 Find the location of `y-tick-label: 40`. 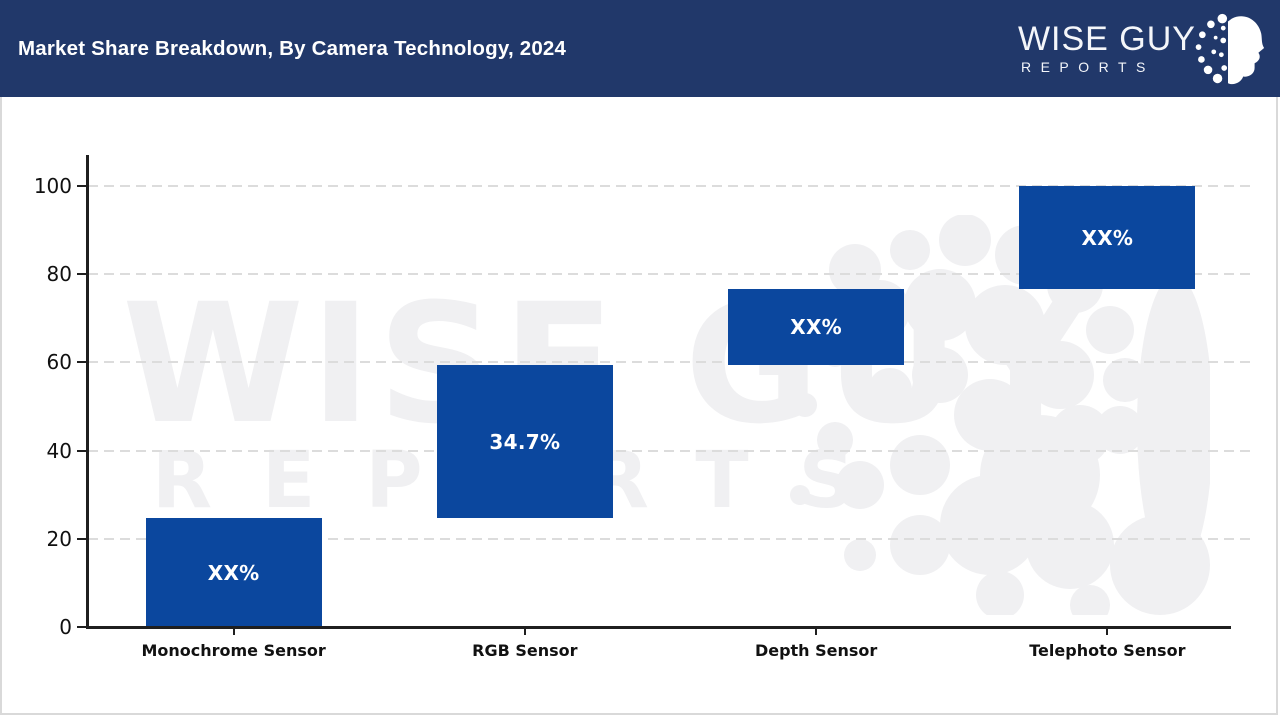

y-tick-label: 40 is located at coordinates (59, 450).